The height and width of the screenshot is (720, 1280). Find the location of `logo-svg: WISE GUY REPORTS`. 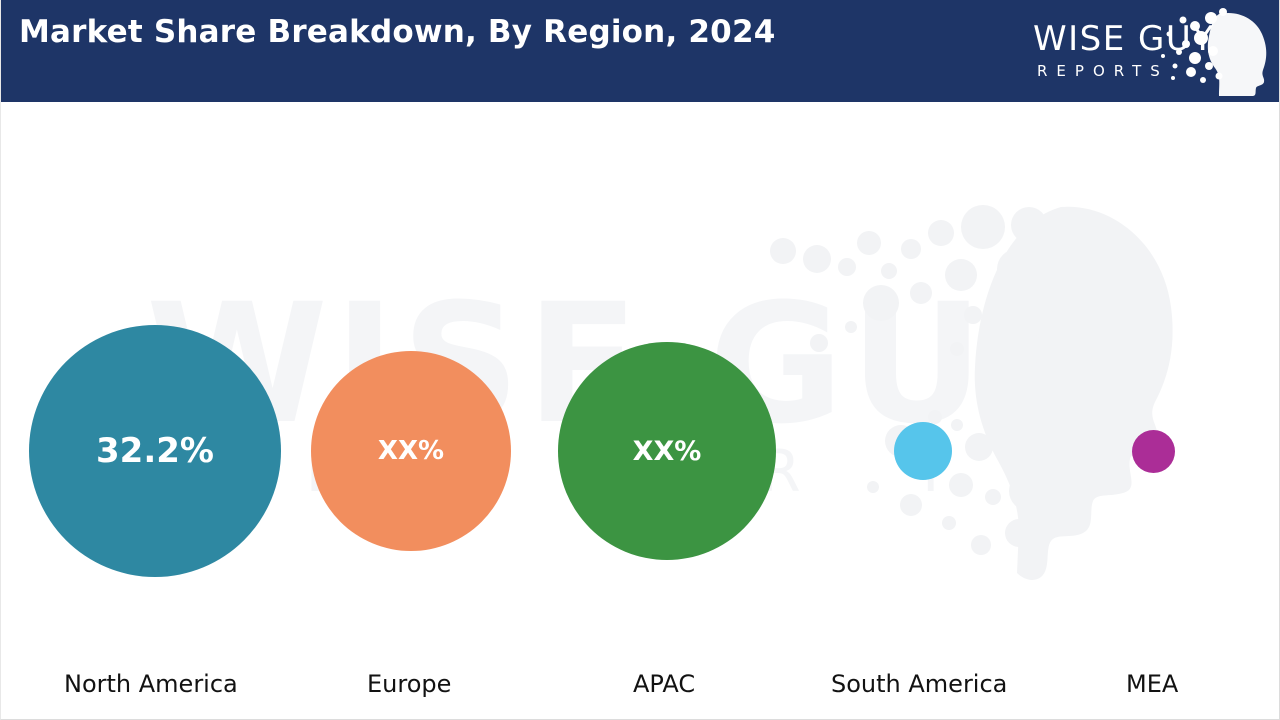

logo-svg: WISE GUY REPORTS is located at coordinates (1150, 52).